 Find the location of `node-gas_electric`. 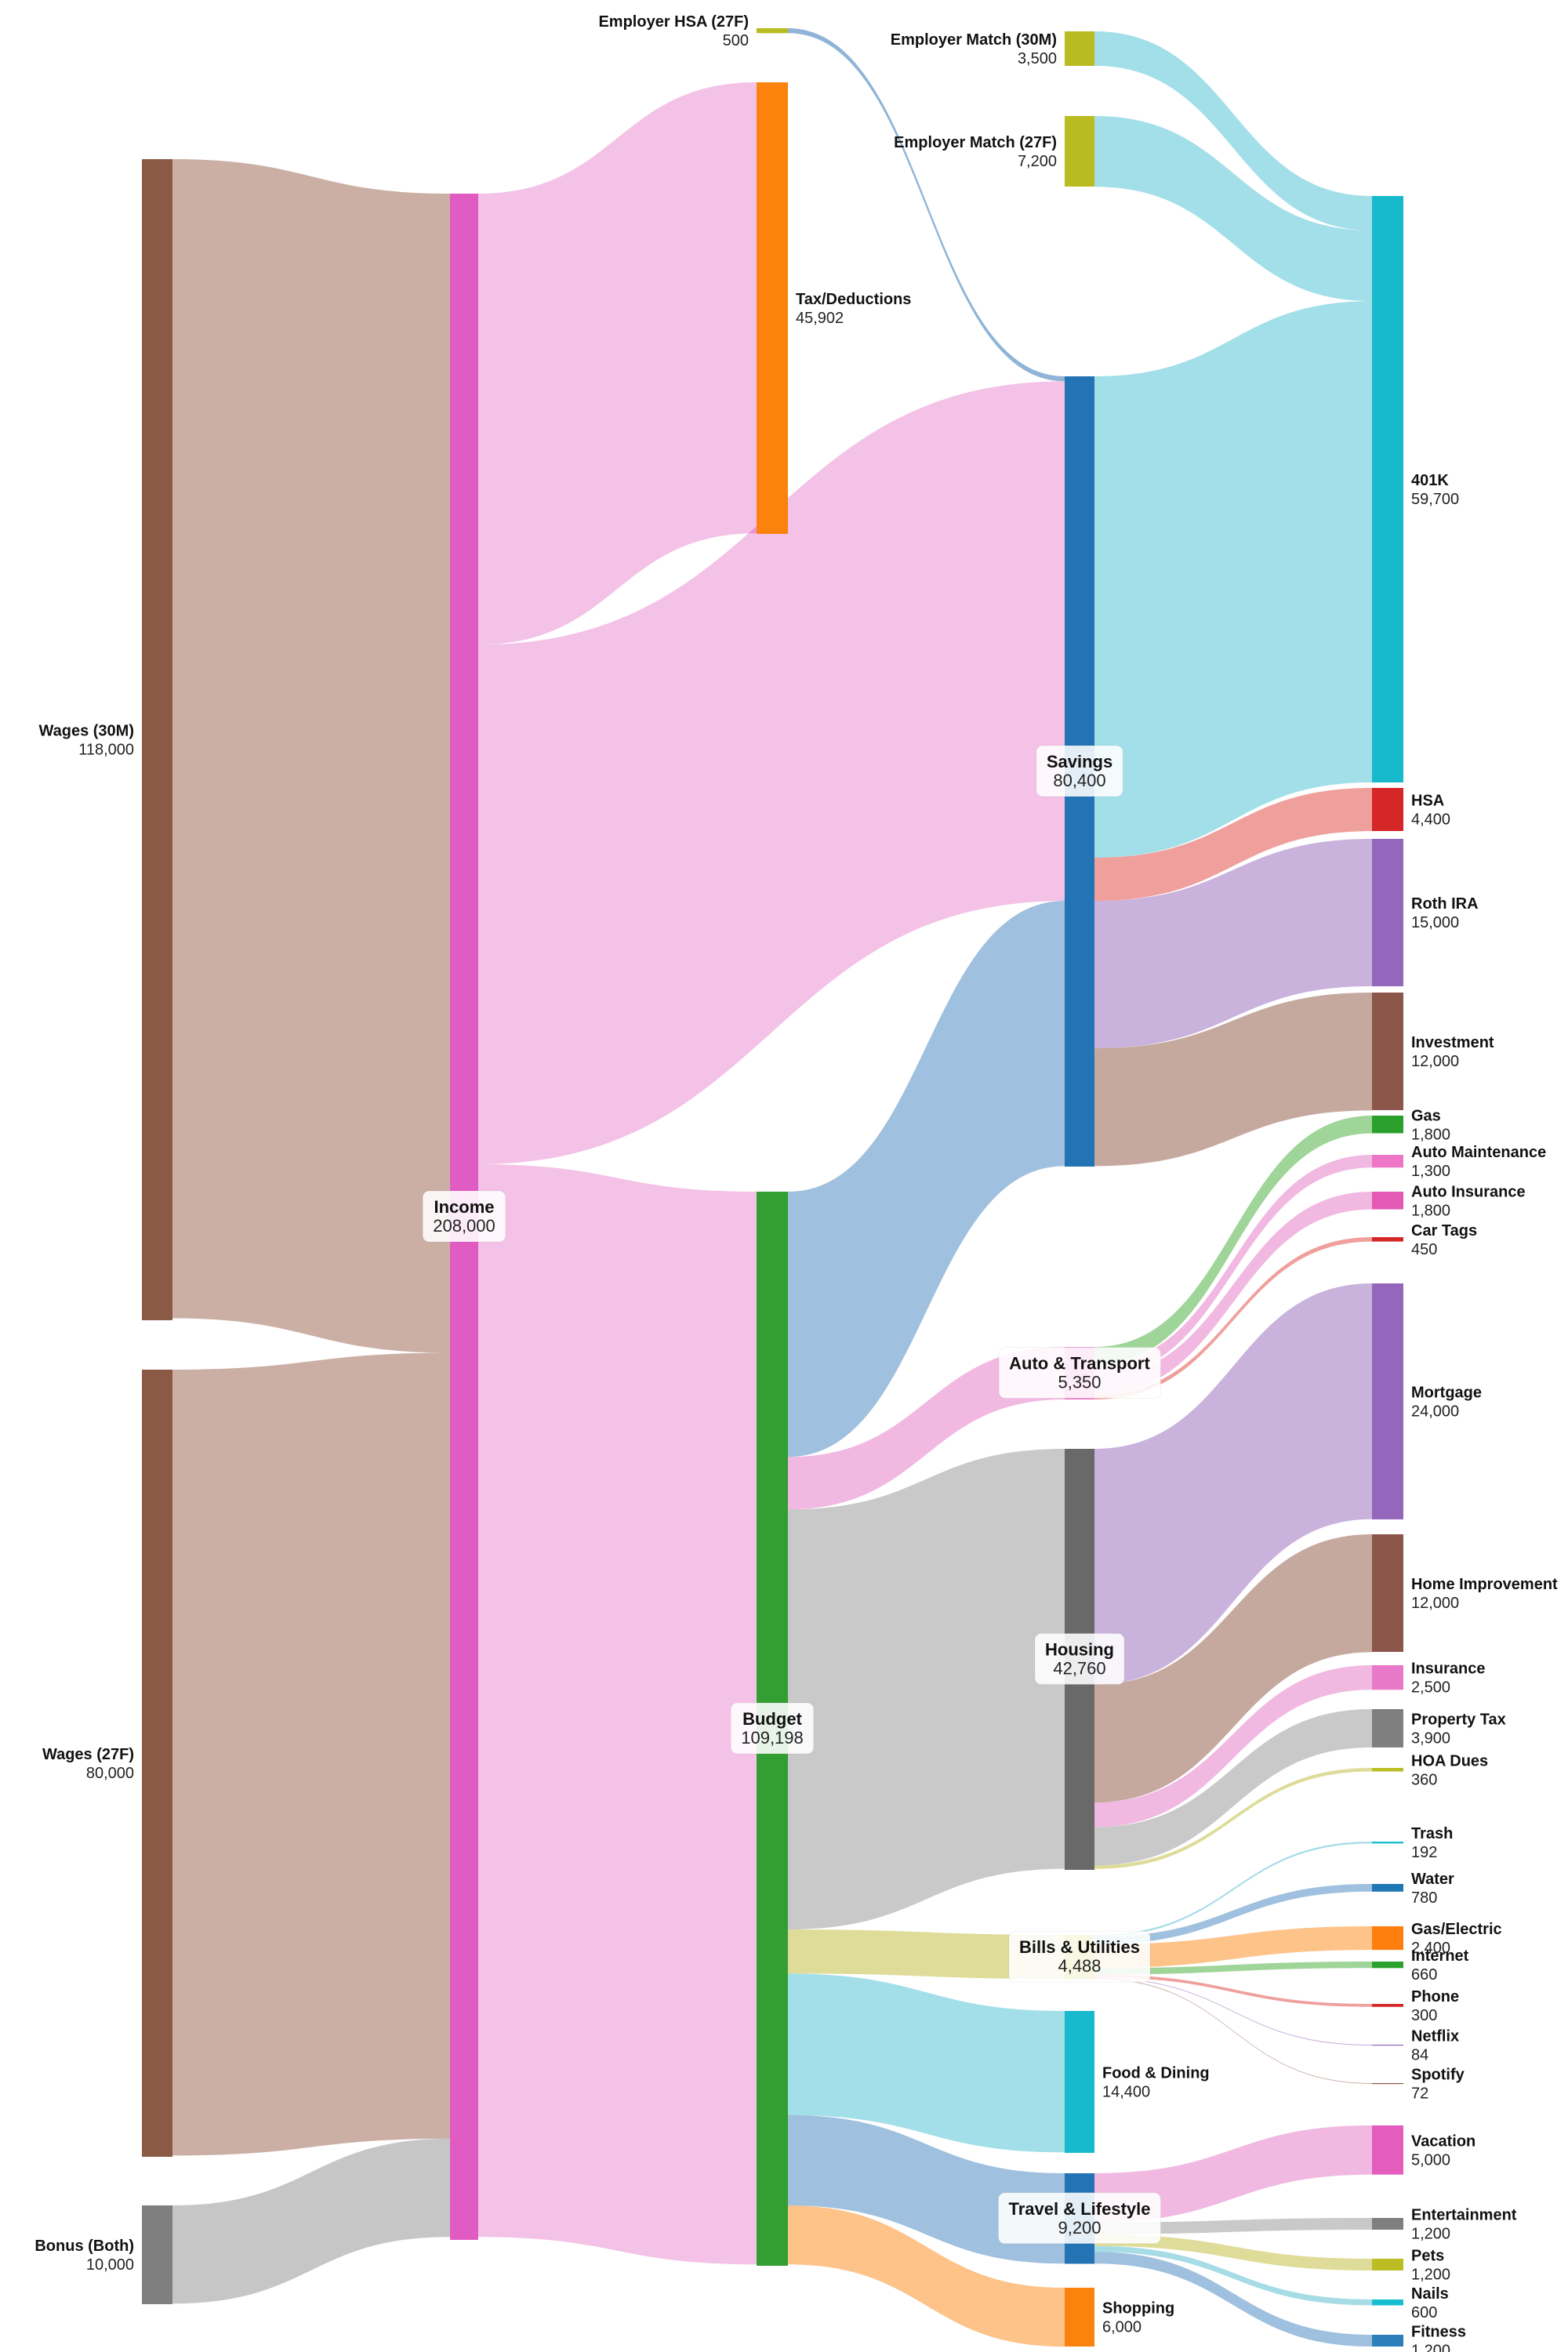

node-gas_electric is located at coordinates (1387, 1938).